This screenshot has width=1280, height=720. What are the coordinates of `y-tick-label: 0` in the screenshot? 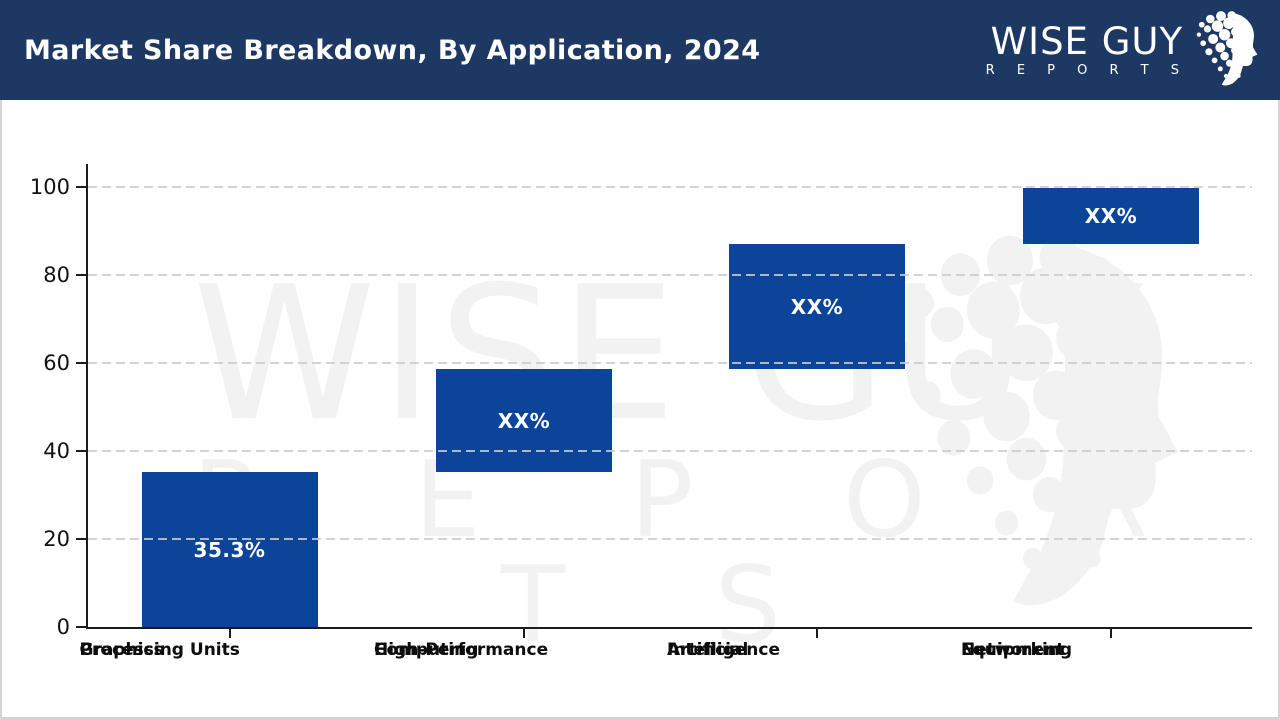 It's located at (63, 627).